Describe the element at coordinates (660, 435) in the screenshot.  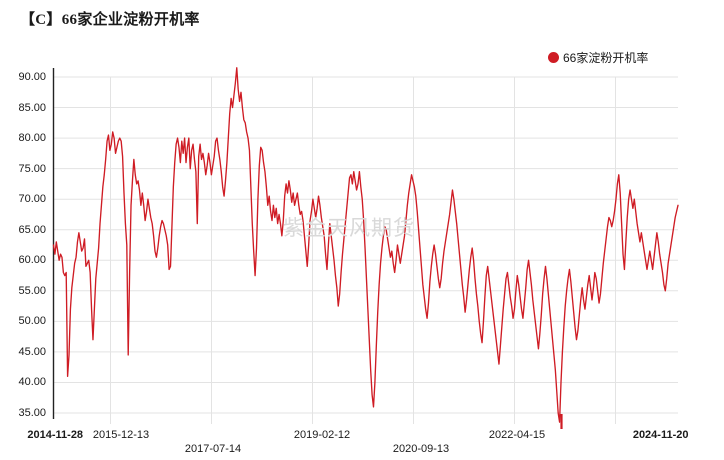
I see `x-axis-tick-label: 2024-11-20` at that location.